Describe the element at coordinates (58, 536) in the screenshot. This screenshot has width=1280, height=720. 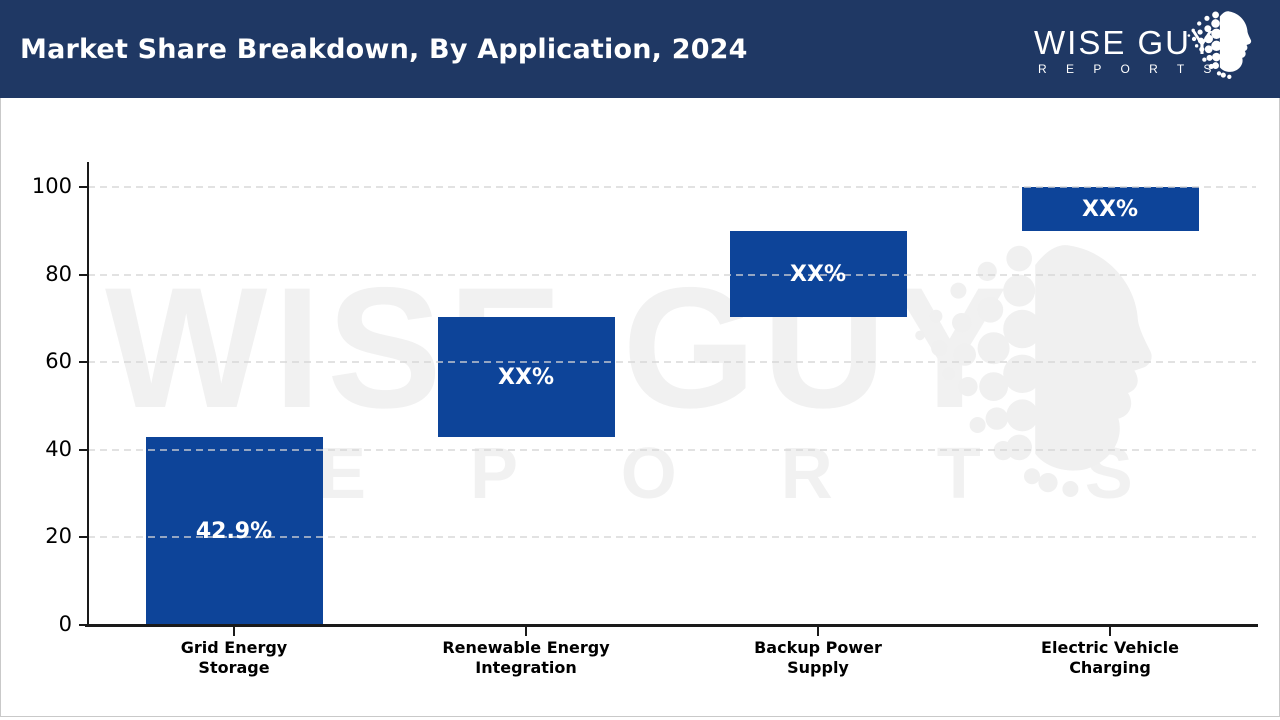
I see `y-tick-label-20: 20` at that location.